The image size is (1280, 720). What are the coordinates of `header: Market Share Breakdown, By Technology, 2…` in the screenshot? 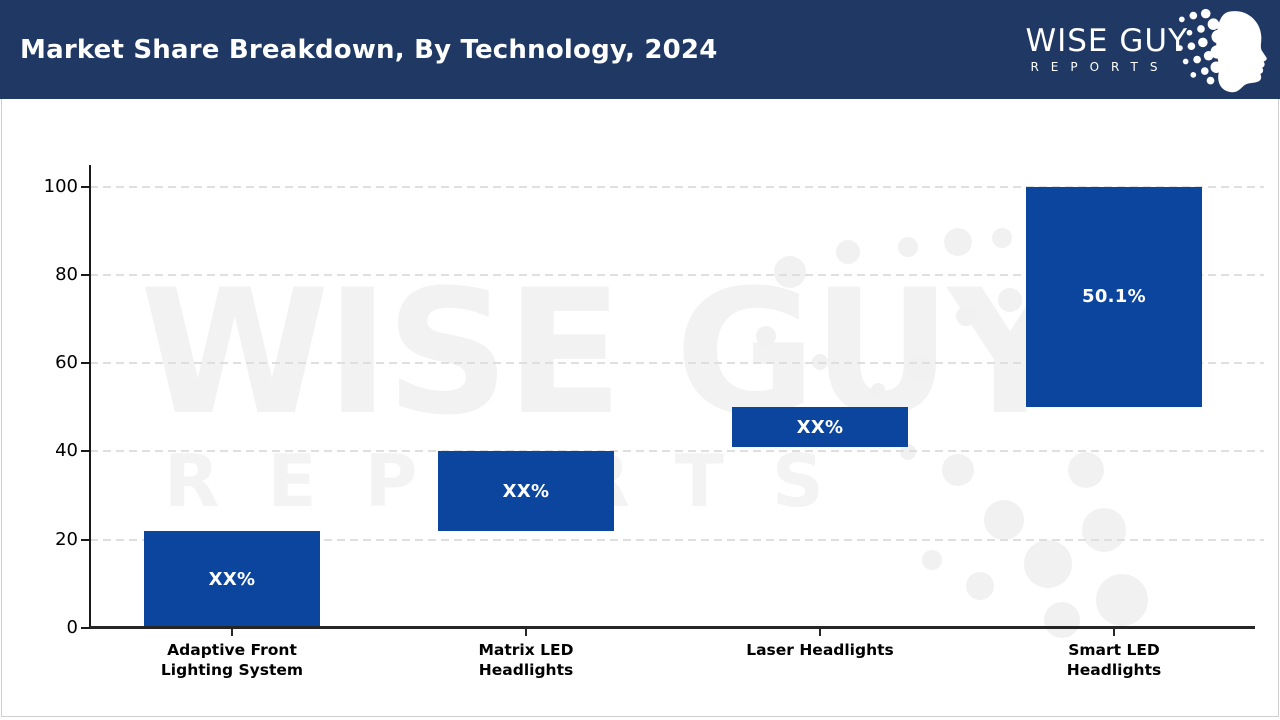 It's located at (640, 49).